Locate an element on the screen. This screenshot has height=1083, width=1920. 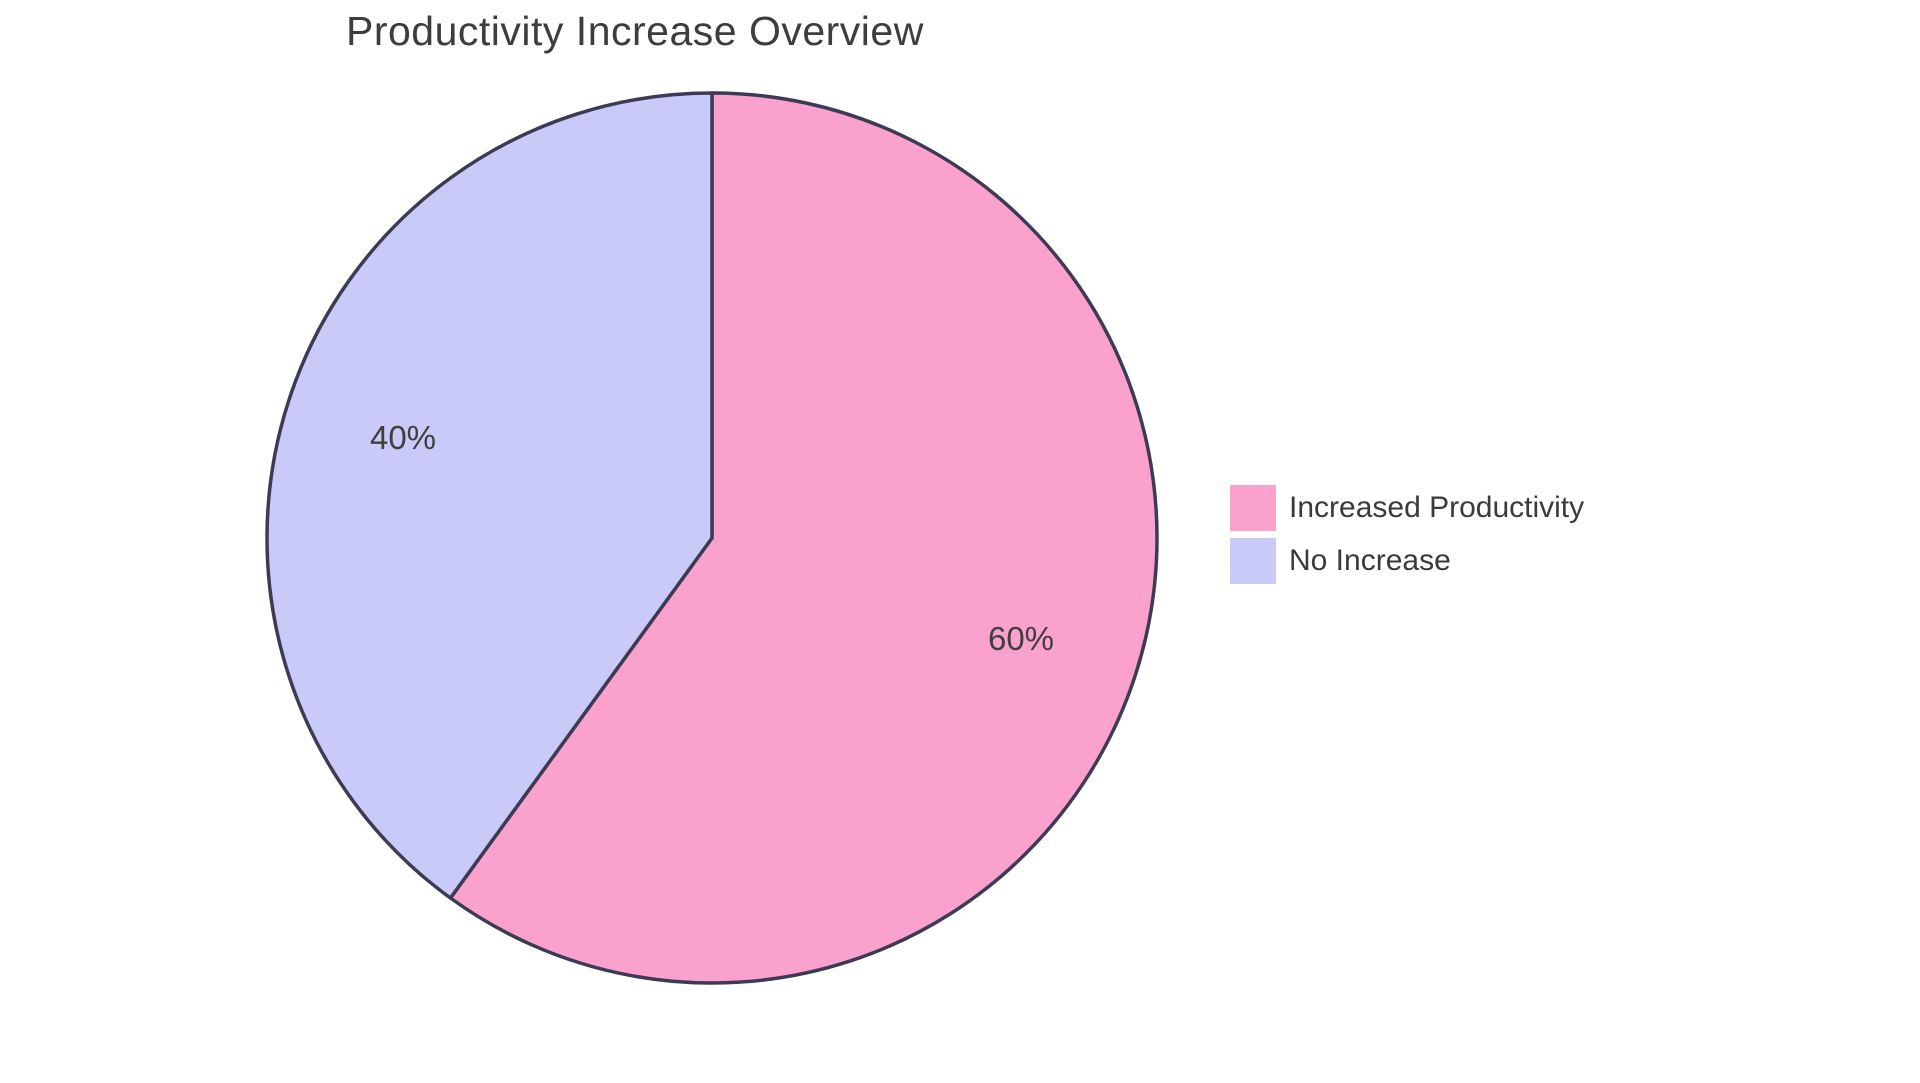
legend: Increased Productivity No Increase is located at coordinates (1407, 534).